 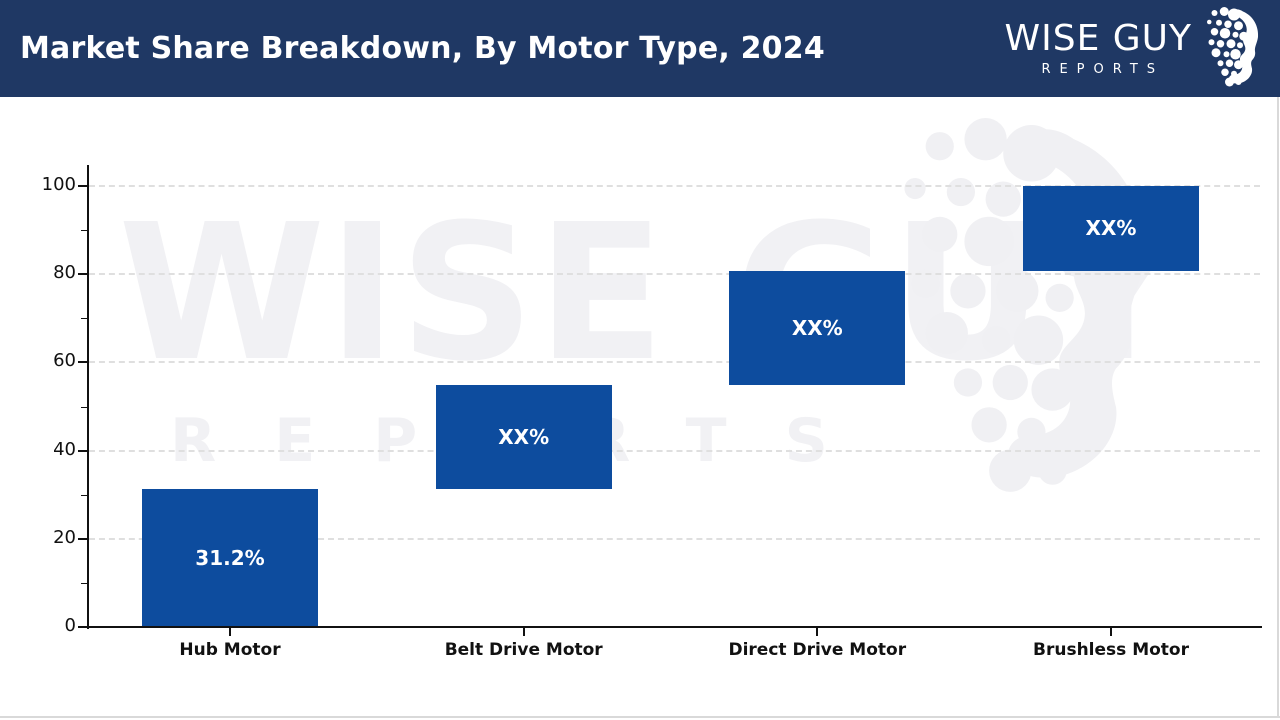 I want to click on bar-hub-motor: 31.2%, so click(x=230, y=558).